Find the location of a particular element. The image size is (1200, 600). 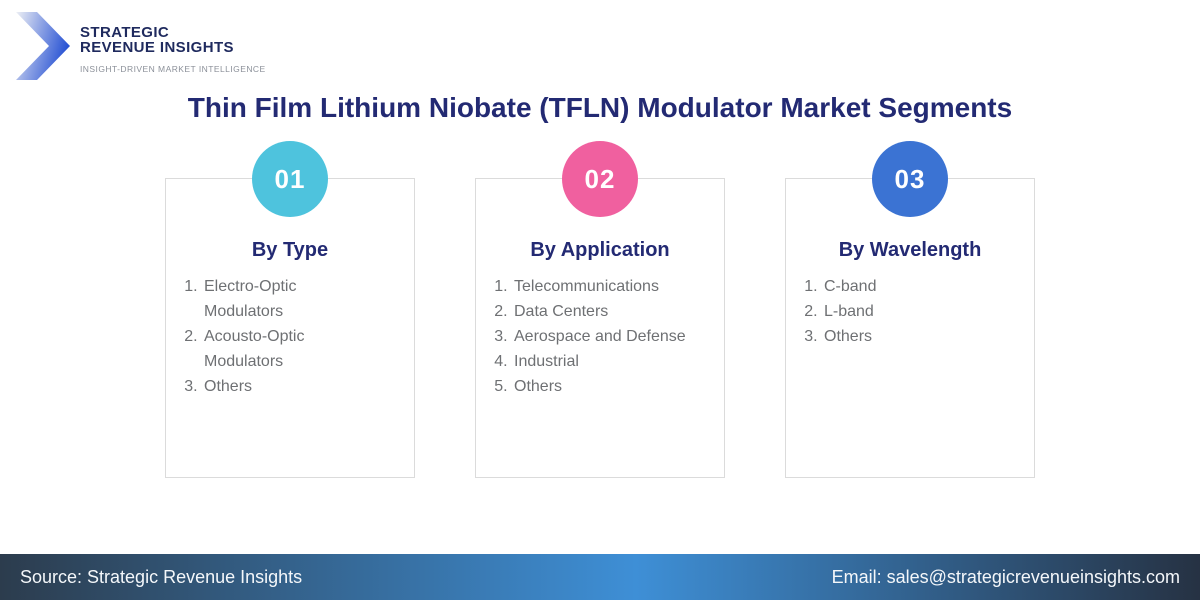

list-item: L-band is located at coordinates (924, 311).